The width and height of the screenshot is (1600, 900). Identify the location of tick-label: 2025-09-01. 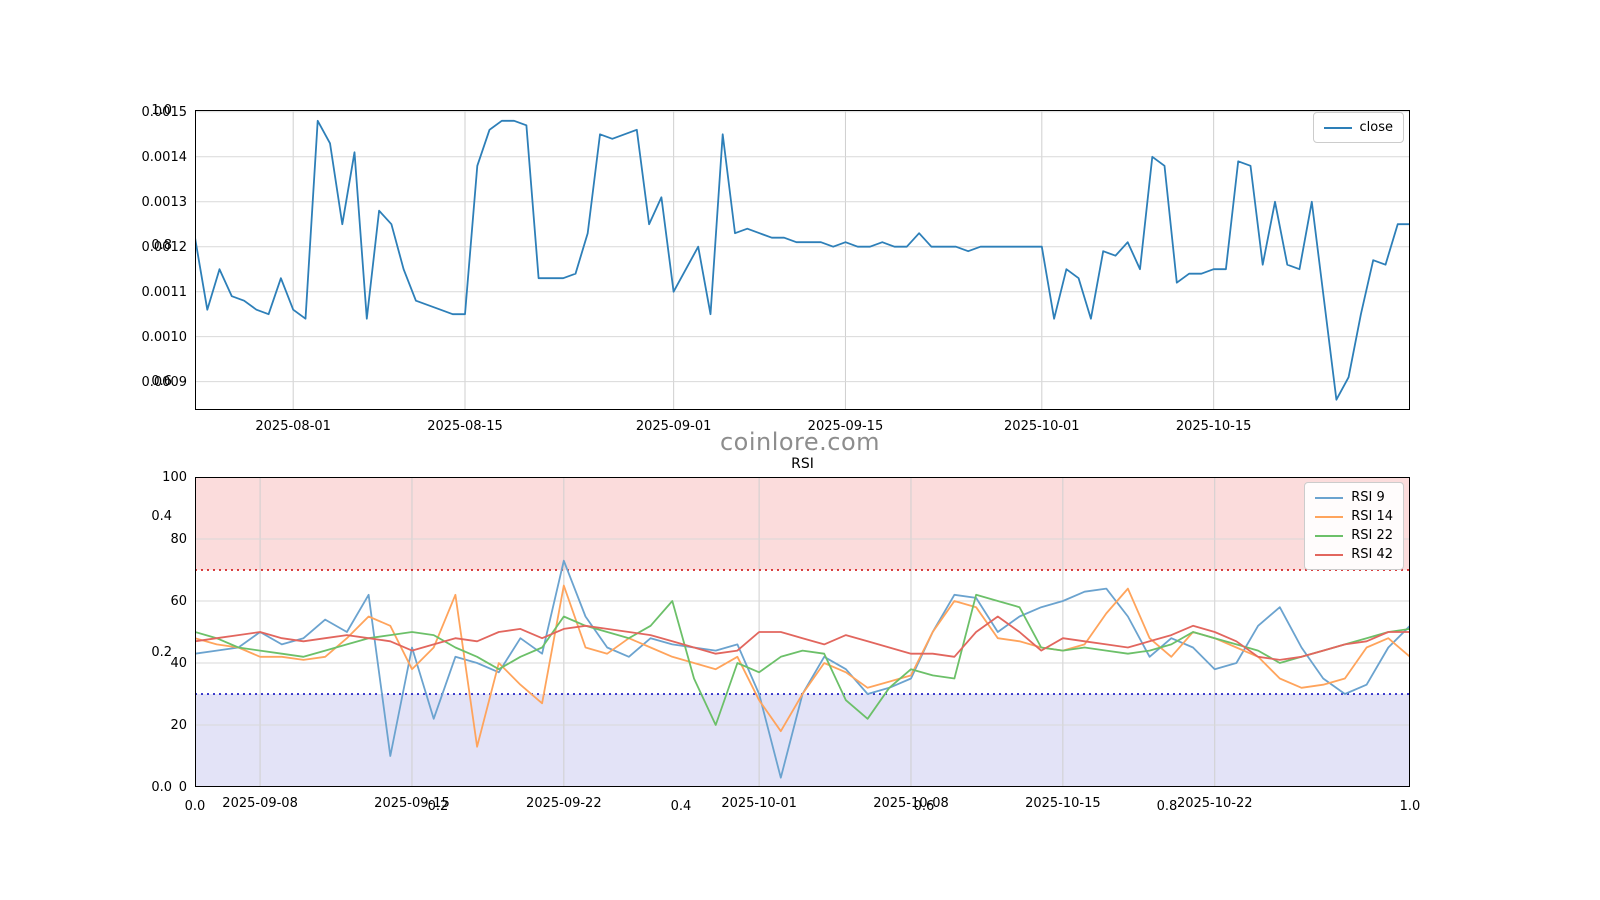
(673, 426).